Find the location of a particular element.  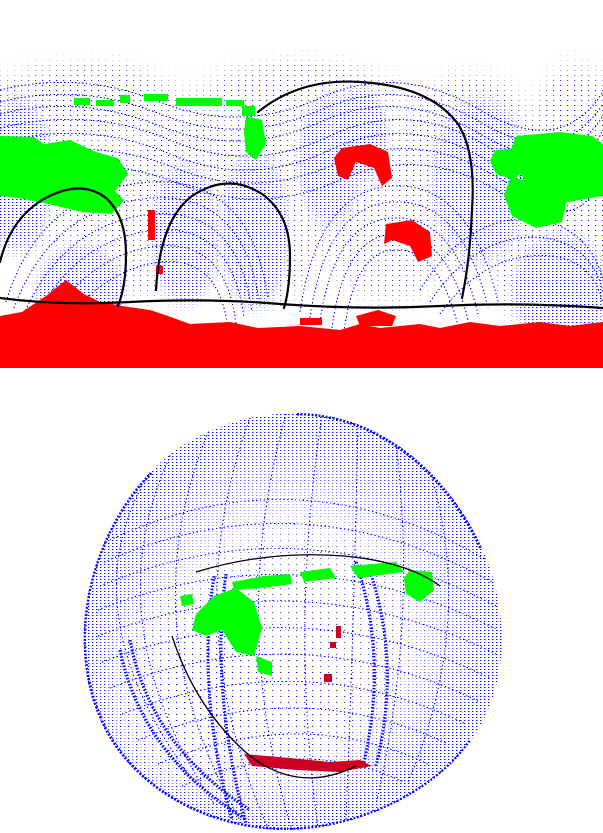

map-red-regions is located at coordinates (290, 209).